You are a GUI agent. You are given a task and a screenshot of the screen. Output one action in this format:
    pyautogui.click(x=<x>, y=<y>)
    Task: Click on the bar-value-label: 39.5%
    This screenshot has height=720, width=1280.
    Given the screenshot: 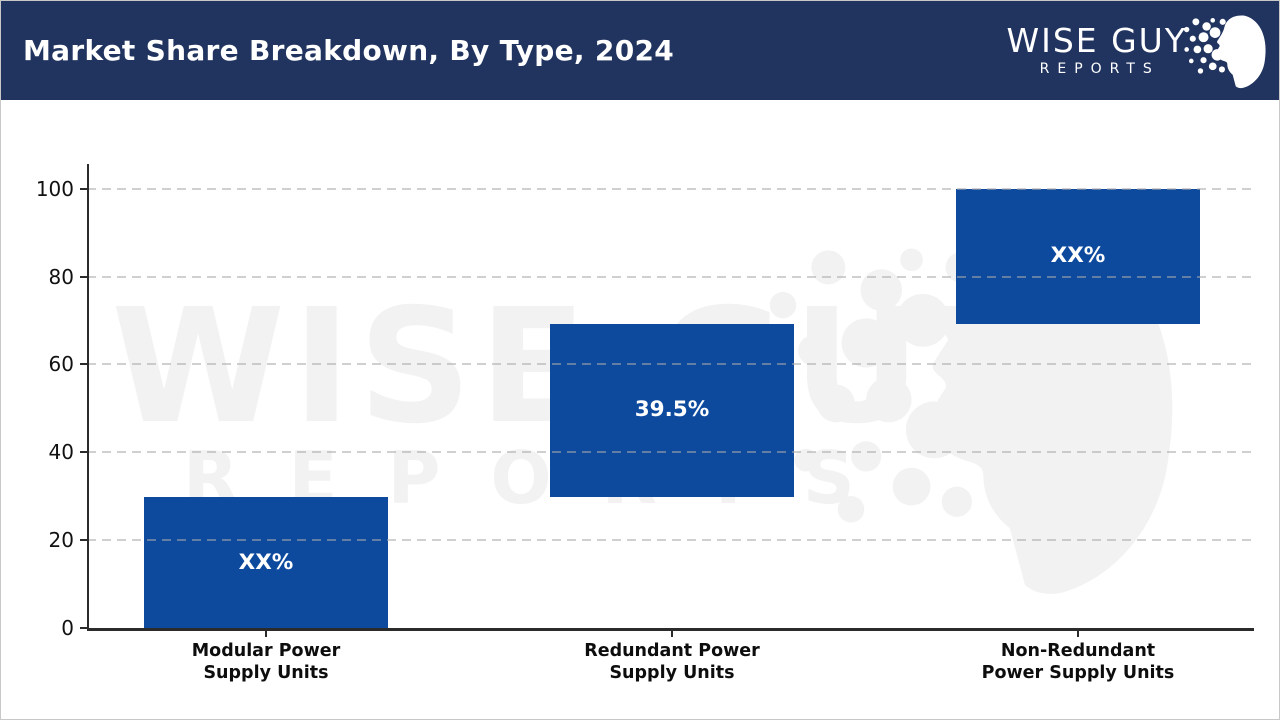 What is the action you would take?
    pyautogui.click(x=672, y=410)
    